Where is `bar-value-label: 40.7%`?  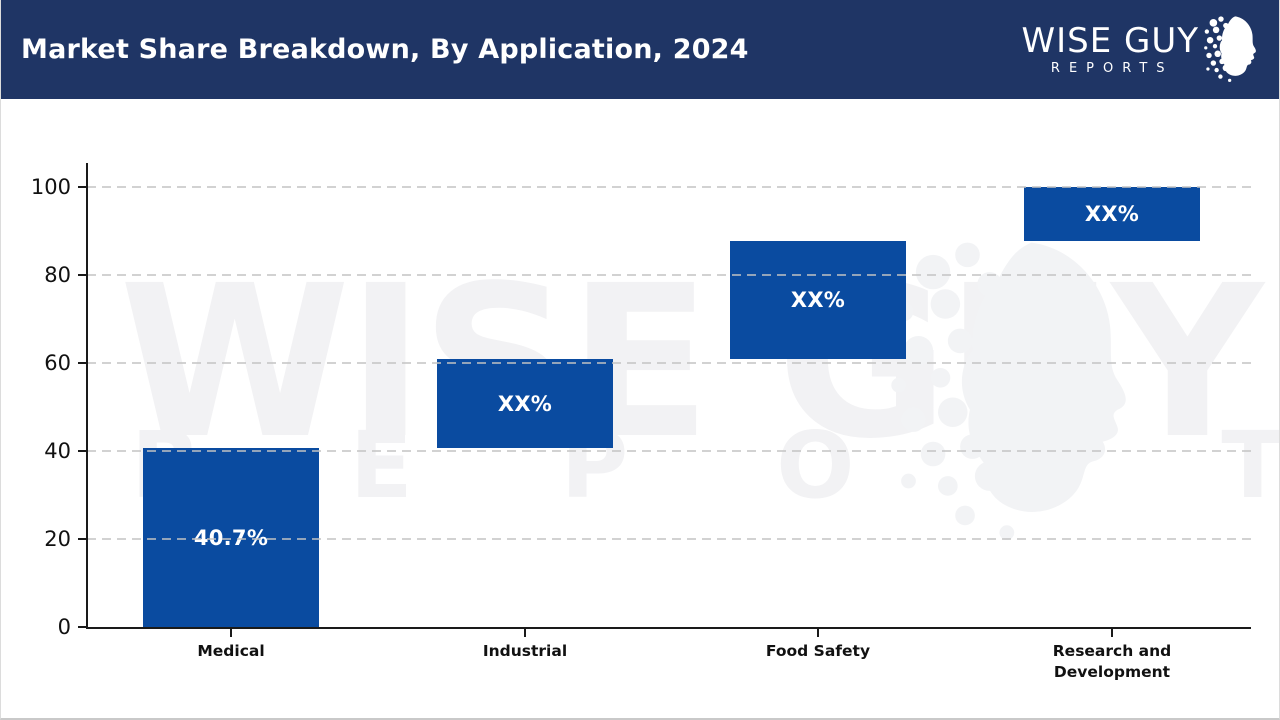 bar-value-label: 40.7% is located at coordinates (231, 537).